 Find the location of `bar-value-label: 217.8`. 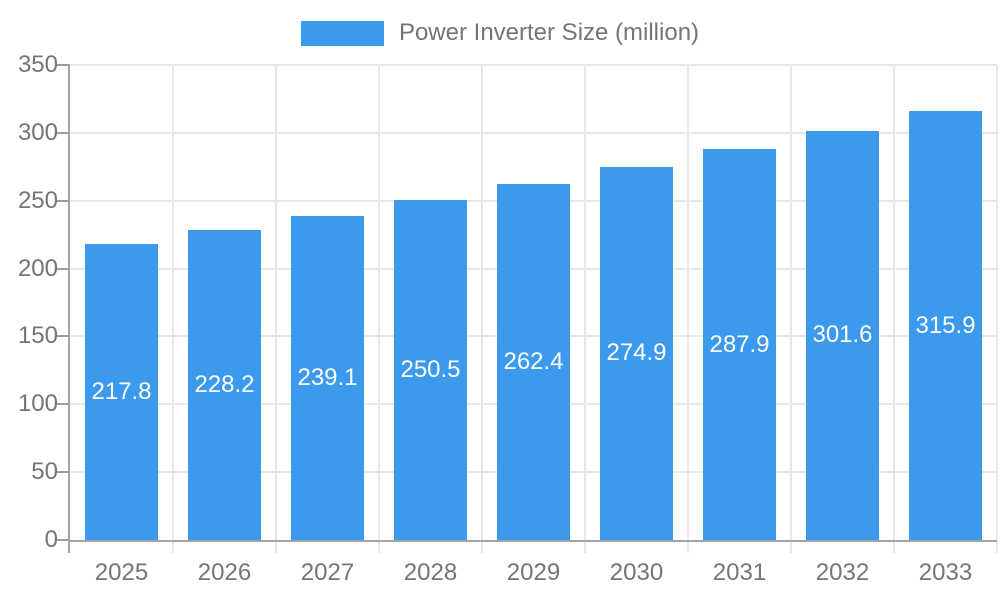

bar-value-label: 217.8 is located at coordinates (121, 392).